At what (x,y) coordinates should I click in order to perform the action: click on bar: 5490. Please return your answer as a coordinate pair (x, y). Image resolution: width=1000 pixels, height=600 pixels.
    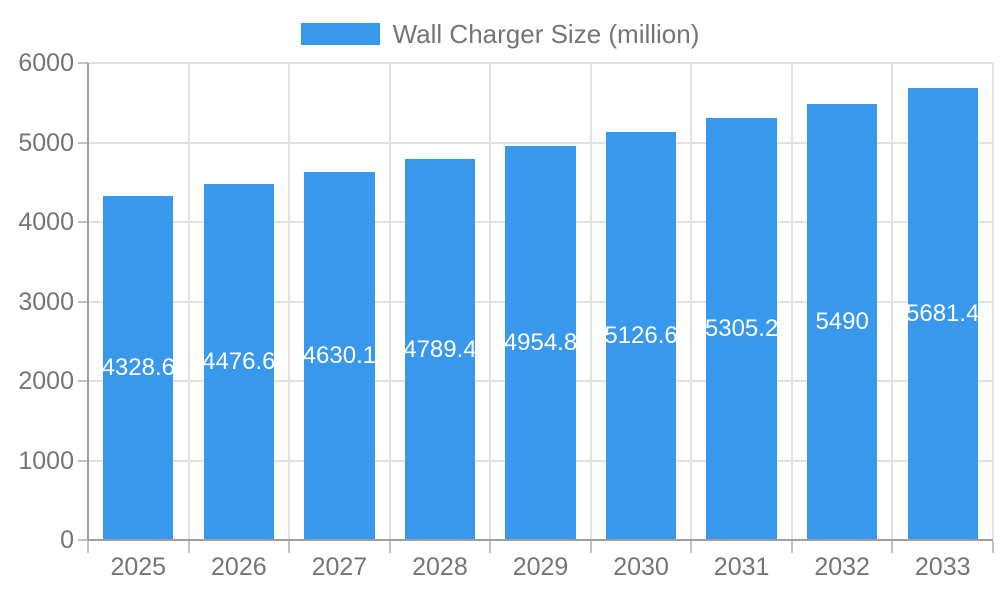
    Looking at the image, I should click on (842, 321).